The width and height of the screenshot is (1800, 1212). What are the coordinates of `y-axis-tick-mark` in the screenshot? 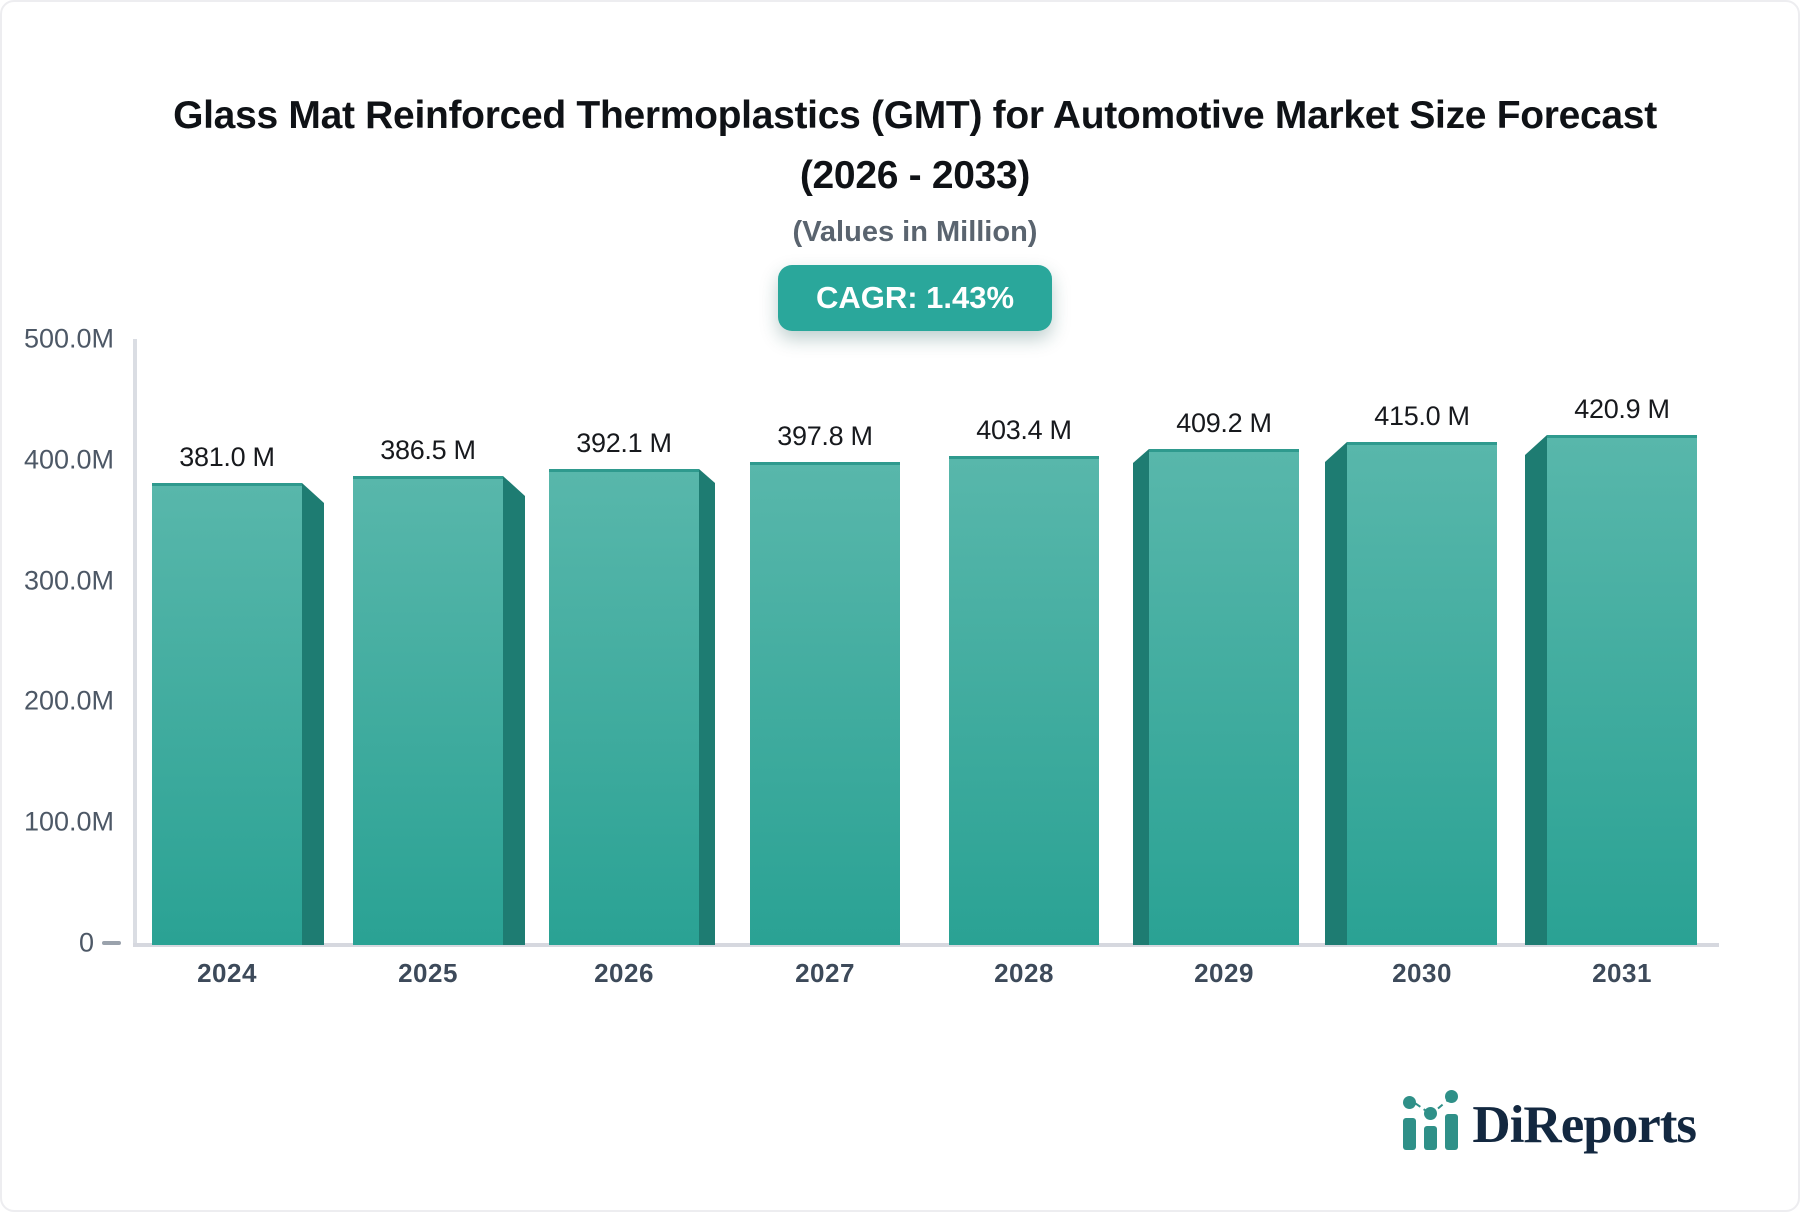 It's located at (111, 943).